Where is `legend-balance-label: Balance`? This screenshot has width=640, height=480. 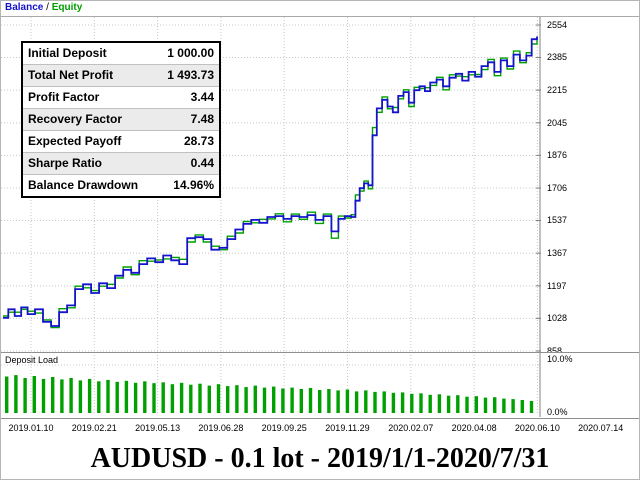 legend-balance-label: Balance is located at coordinates (24, 7).